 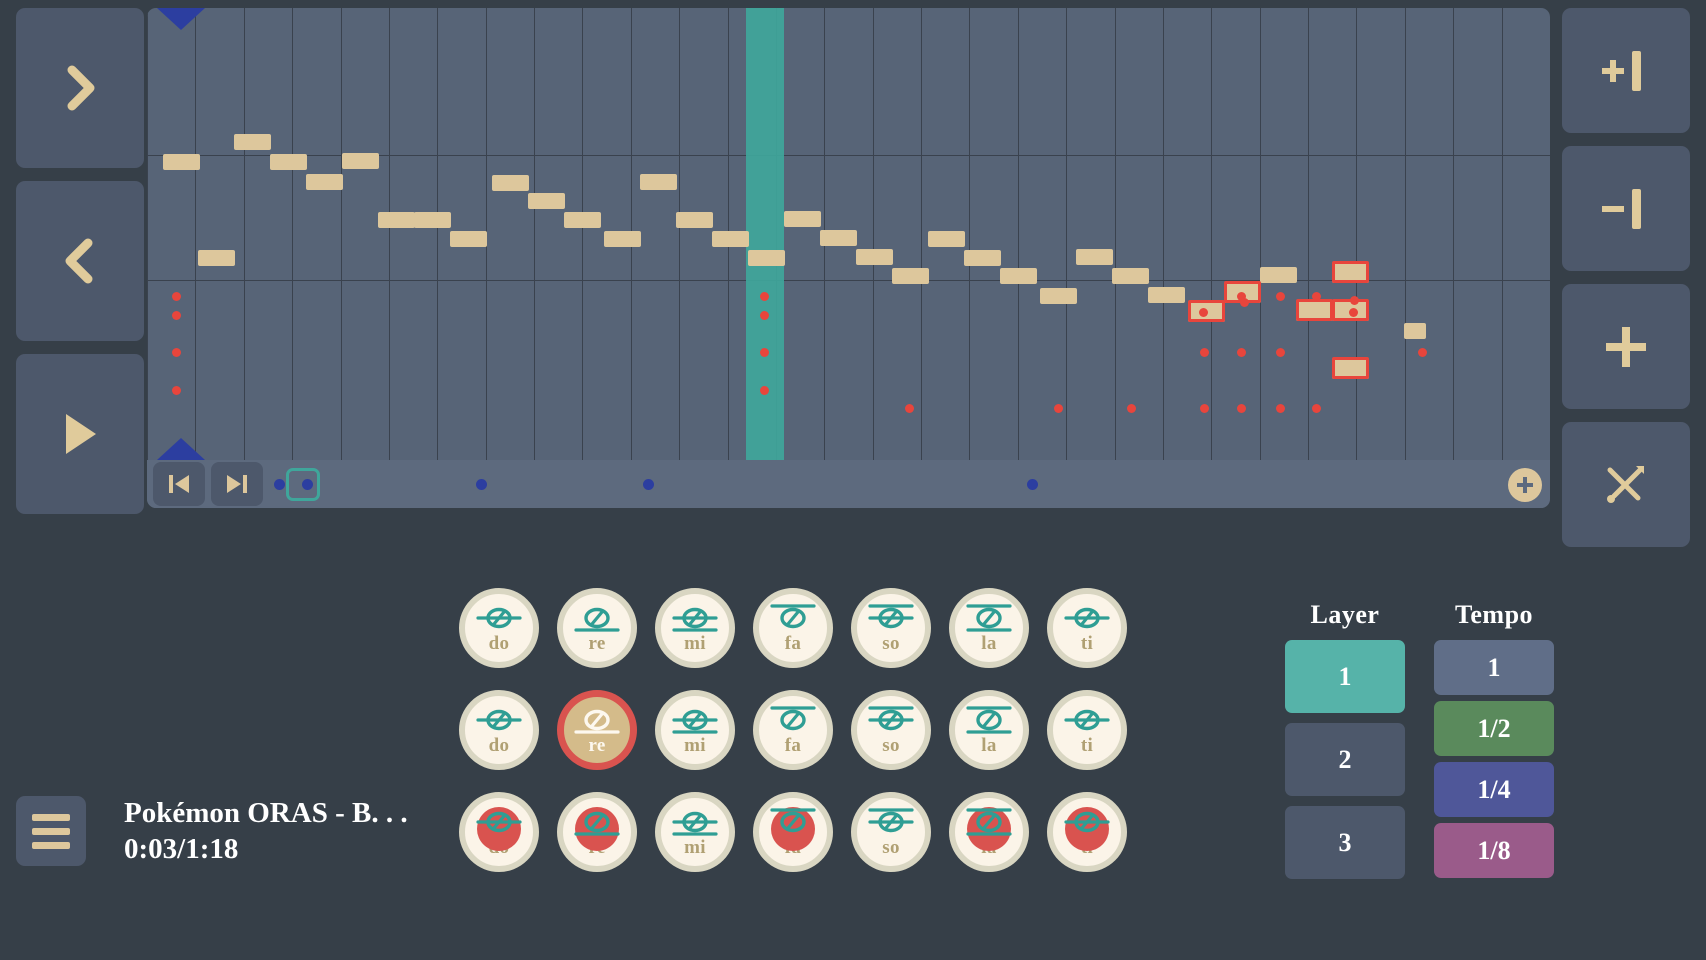 I want to click on playhead, so click(x=765, y=234).